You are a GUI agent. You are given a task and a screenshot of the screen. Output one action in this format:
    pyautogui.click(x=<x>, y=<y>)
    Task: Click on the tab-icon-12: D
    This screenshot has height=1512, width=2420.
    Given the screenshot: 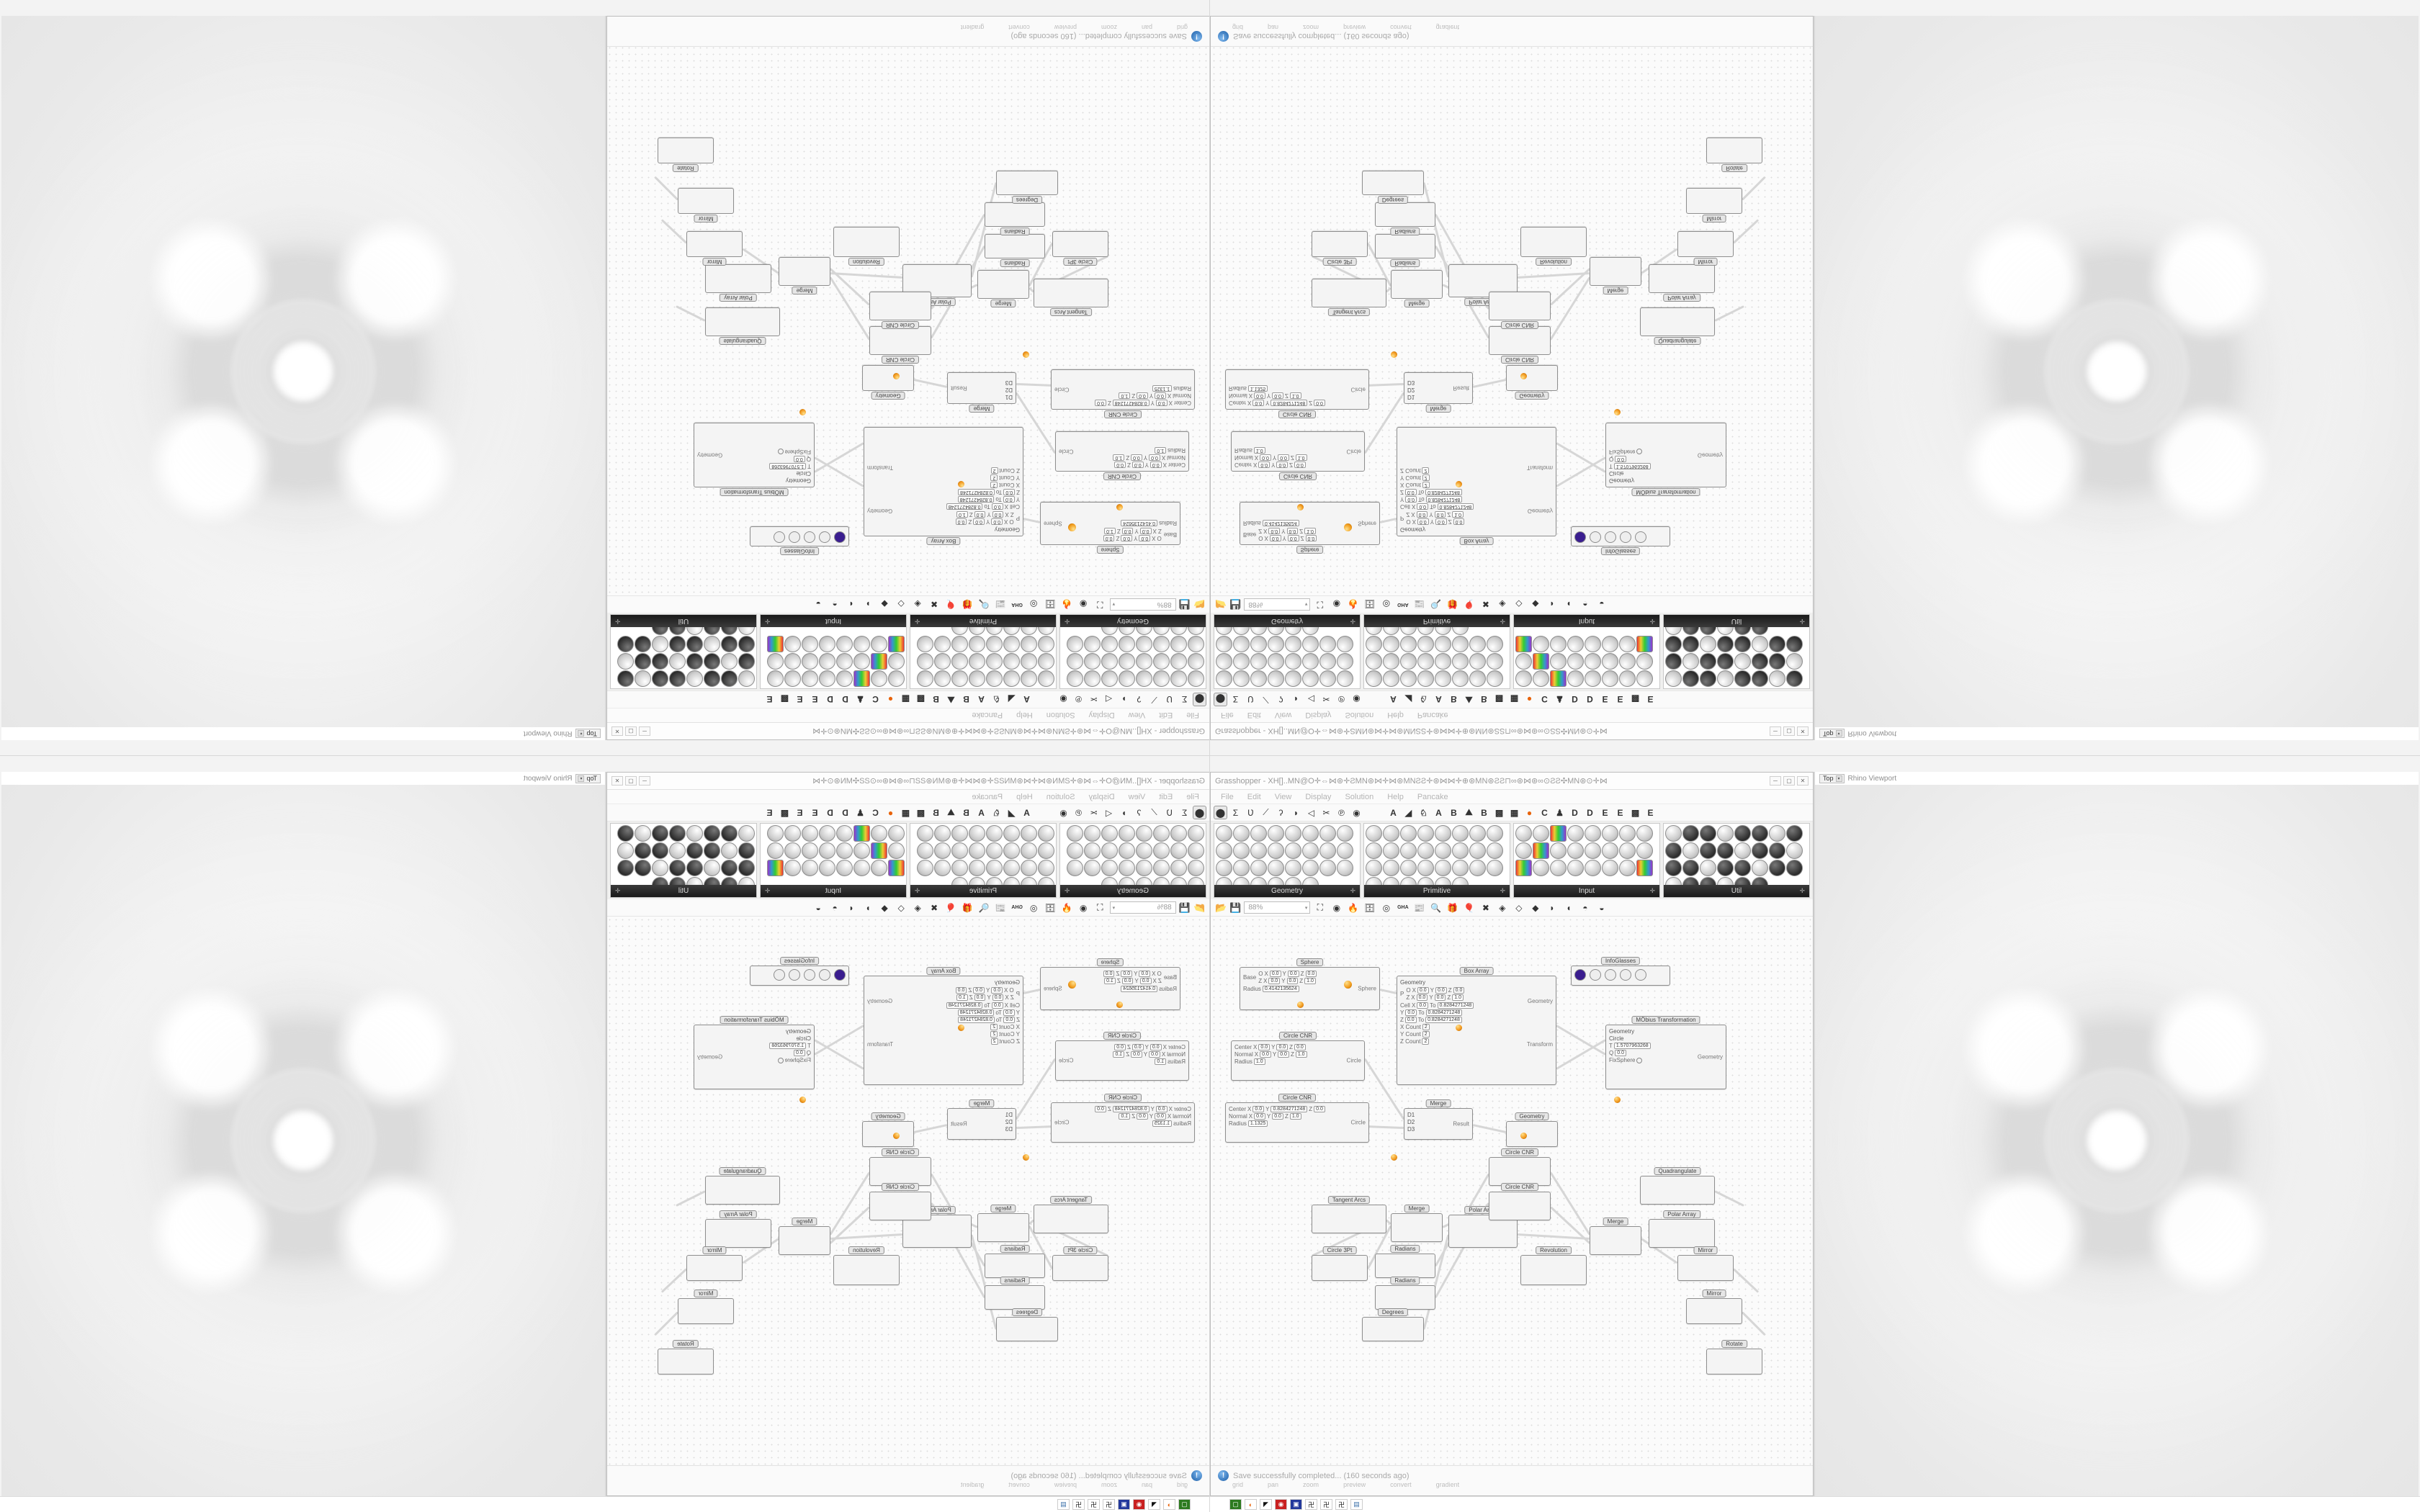 What is the action you would take?
    pyautogui.click(x=1575, y=699)
    